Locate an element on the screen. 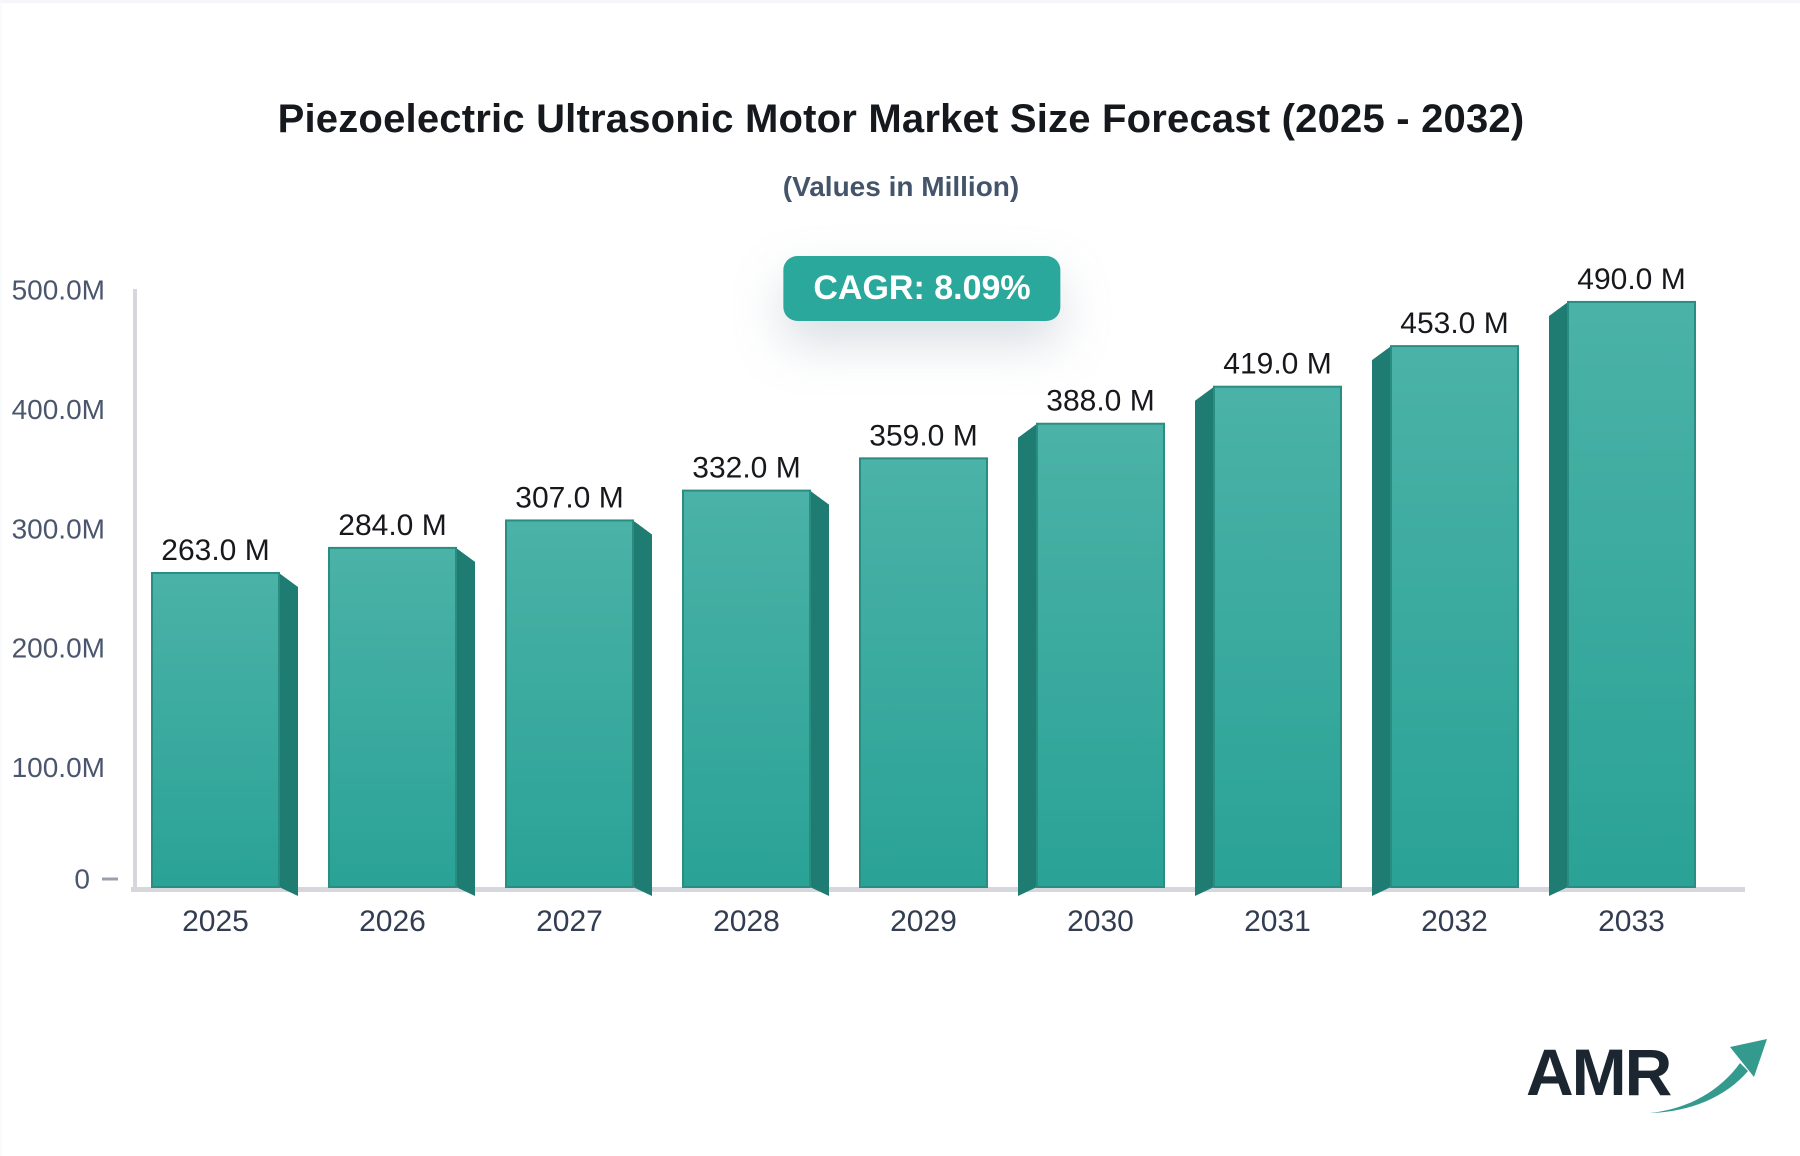 The height and width of the screenshot is (1156, 1800). bar-group-2032: 453.0 M 2032 is located at coordinates (1445, 622).